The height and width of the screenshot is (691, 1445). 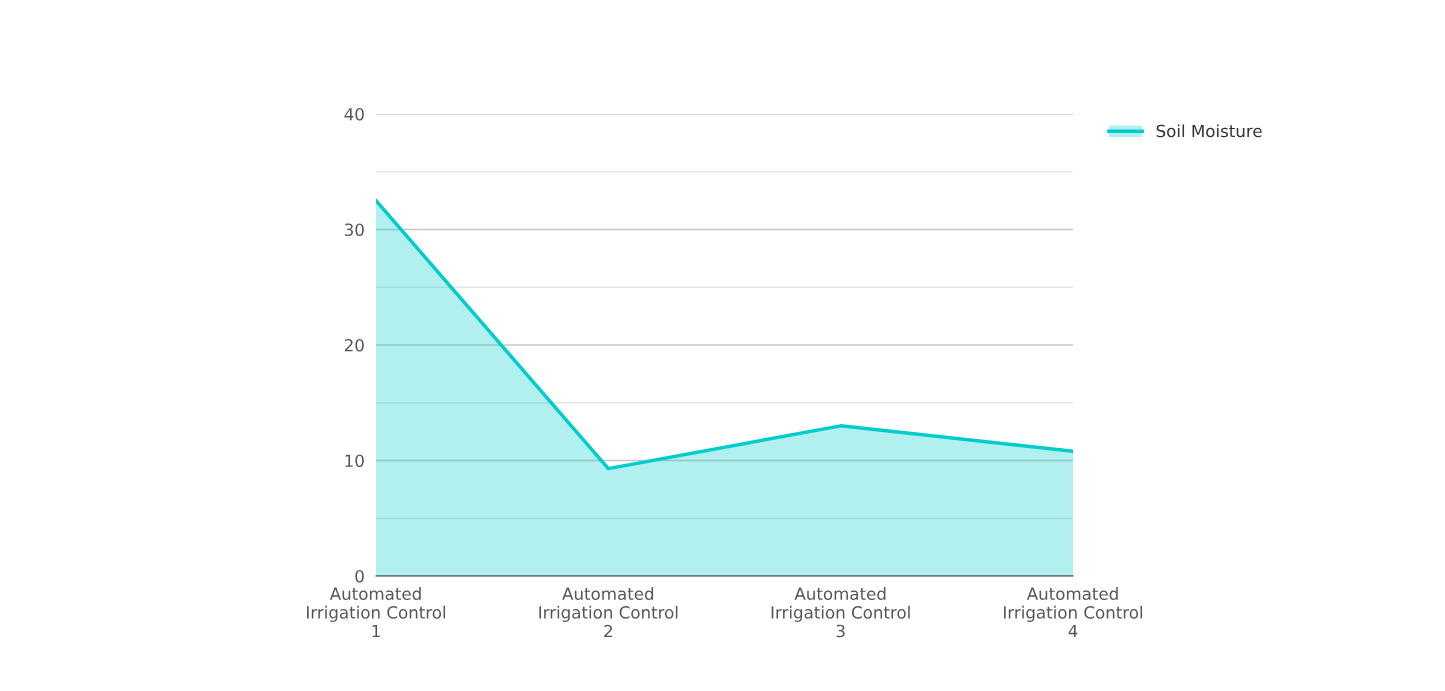 I want to click on legend-label: Soil Moisture, so click(x=1209, y=131).